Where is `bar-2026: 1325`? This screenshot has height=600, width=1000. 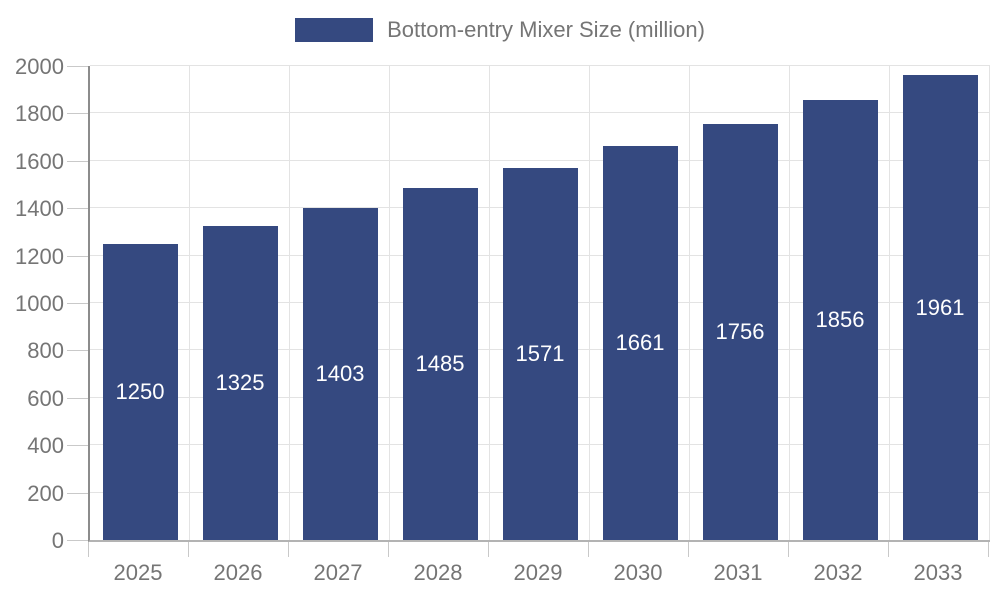 bar-2026: 1325 is located at coordinates (240, 382).